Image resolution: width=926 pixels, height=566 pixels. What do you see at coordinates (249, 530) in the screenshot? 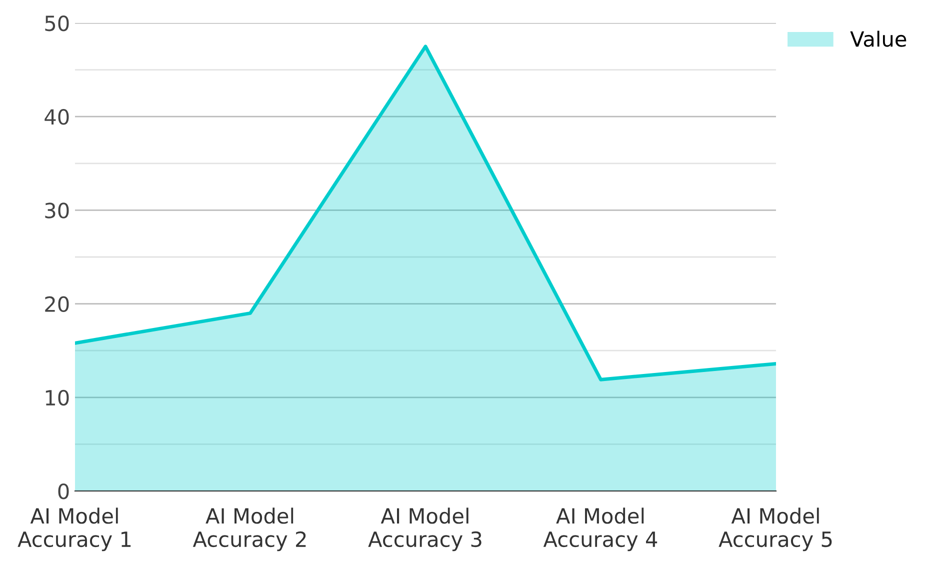
I see `x-tick-label: AI Model Accuracy 2` at bounding box center [249, 530].